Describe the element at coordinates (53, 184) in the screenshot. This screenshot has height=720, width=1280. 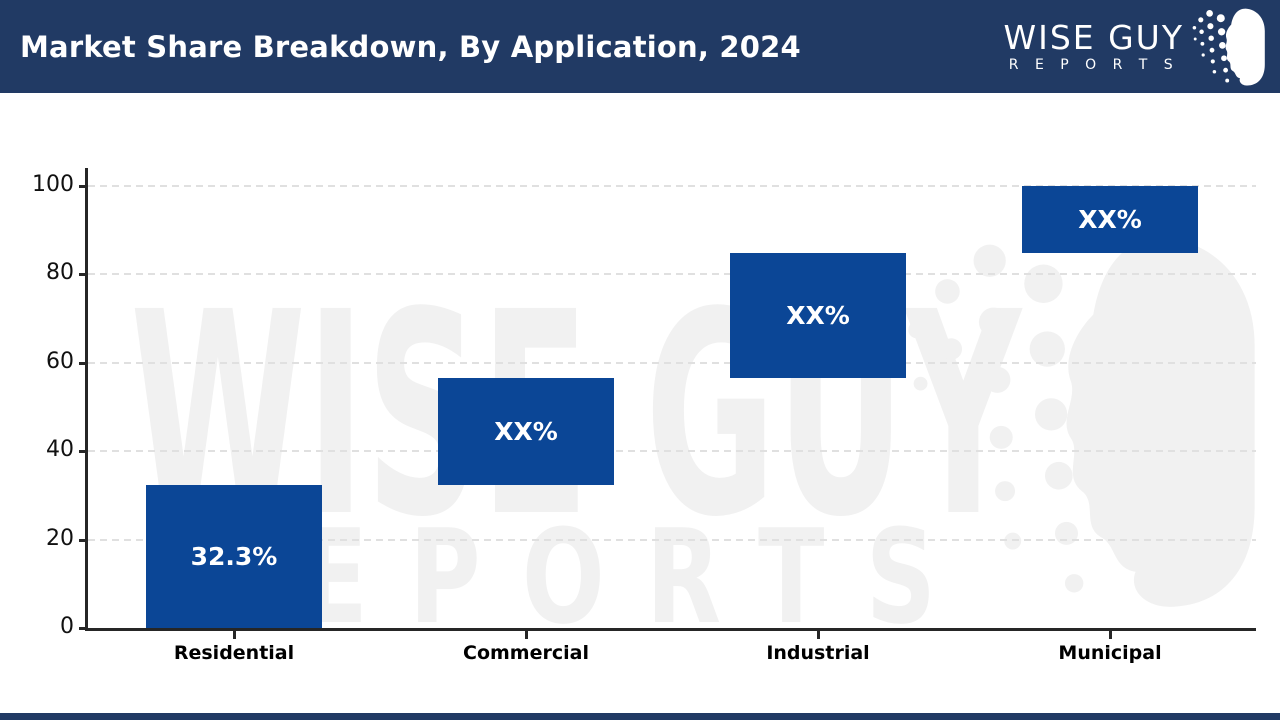
I see `y-tick-label-100: 100` at that location.